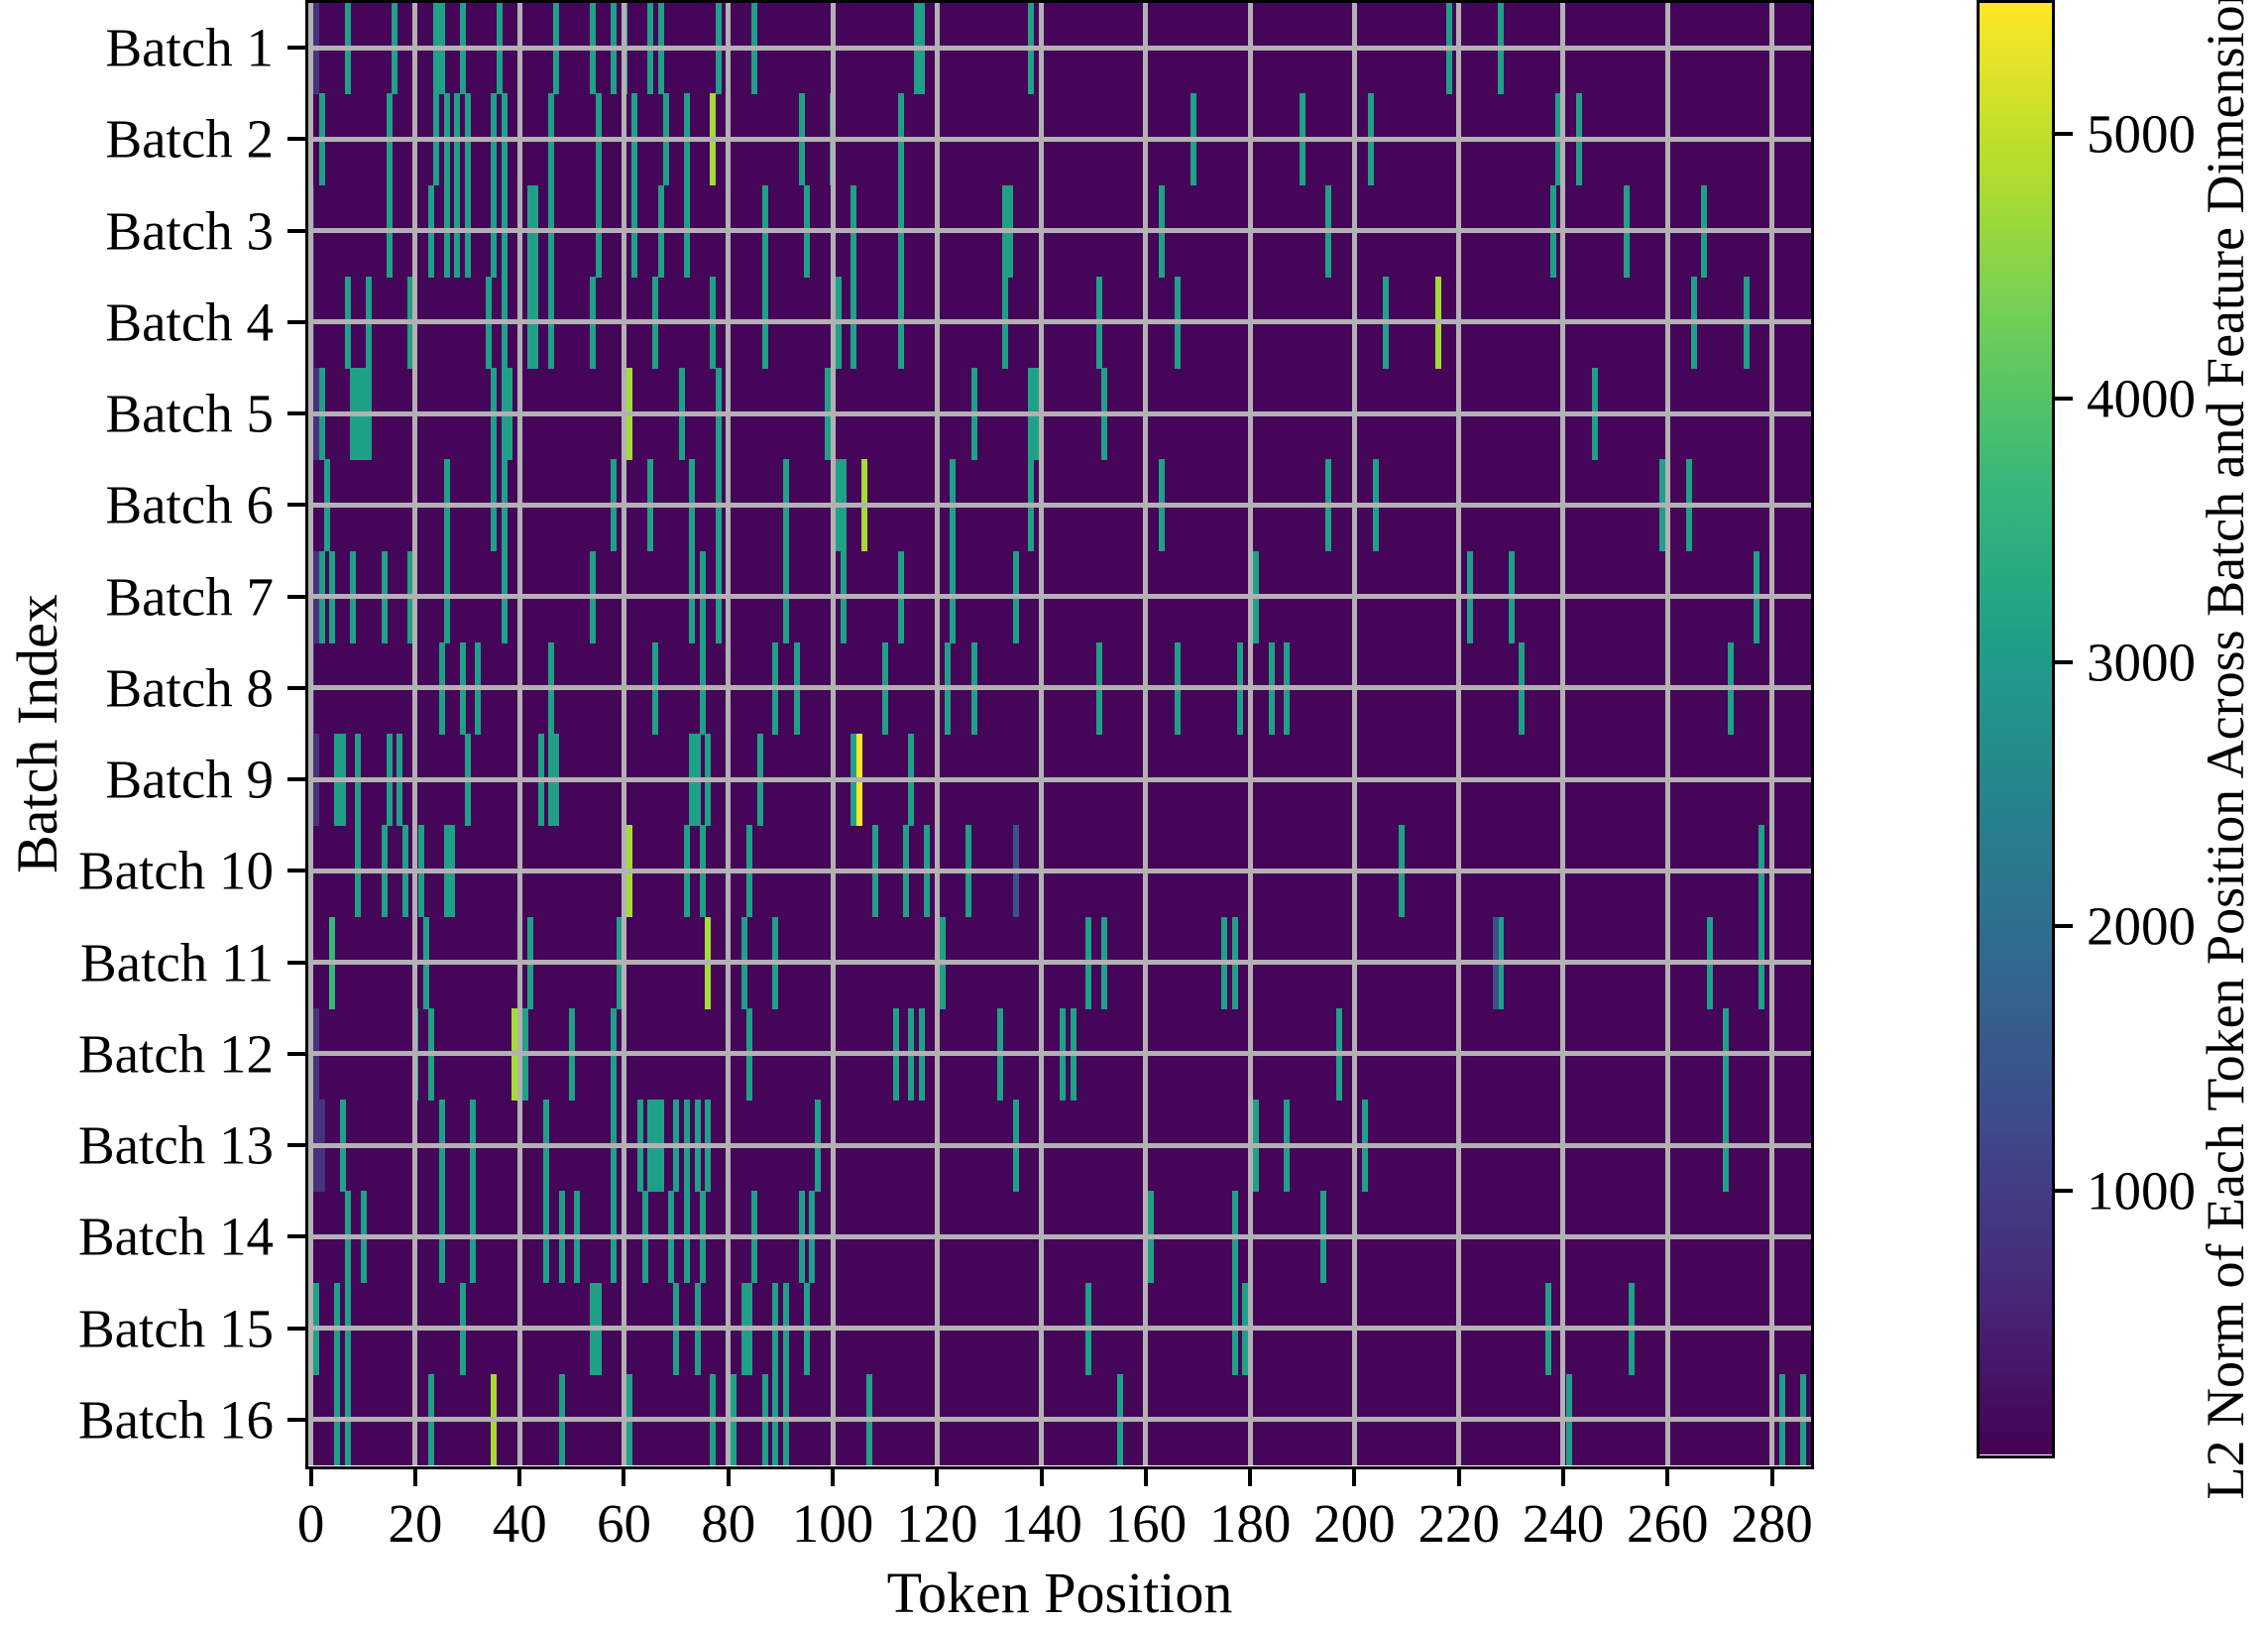 The image size is (2268, 1626). I want to click on x-tick-label: 260, so click(1667, 1524).